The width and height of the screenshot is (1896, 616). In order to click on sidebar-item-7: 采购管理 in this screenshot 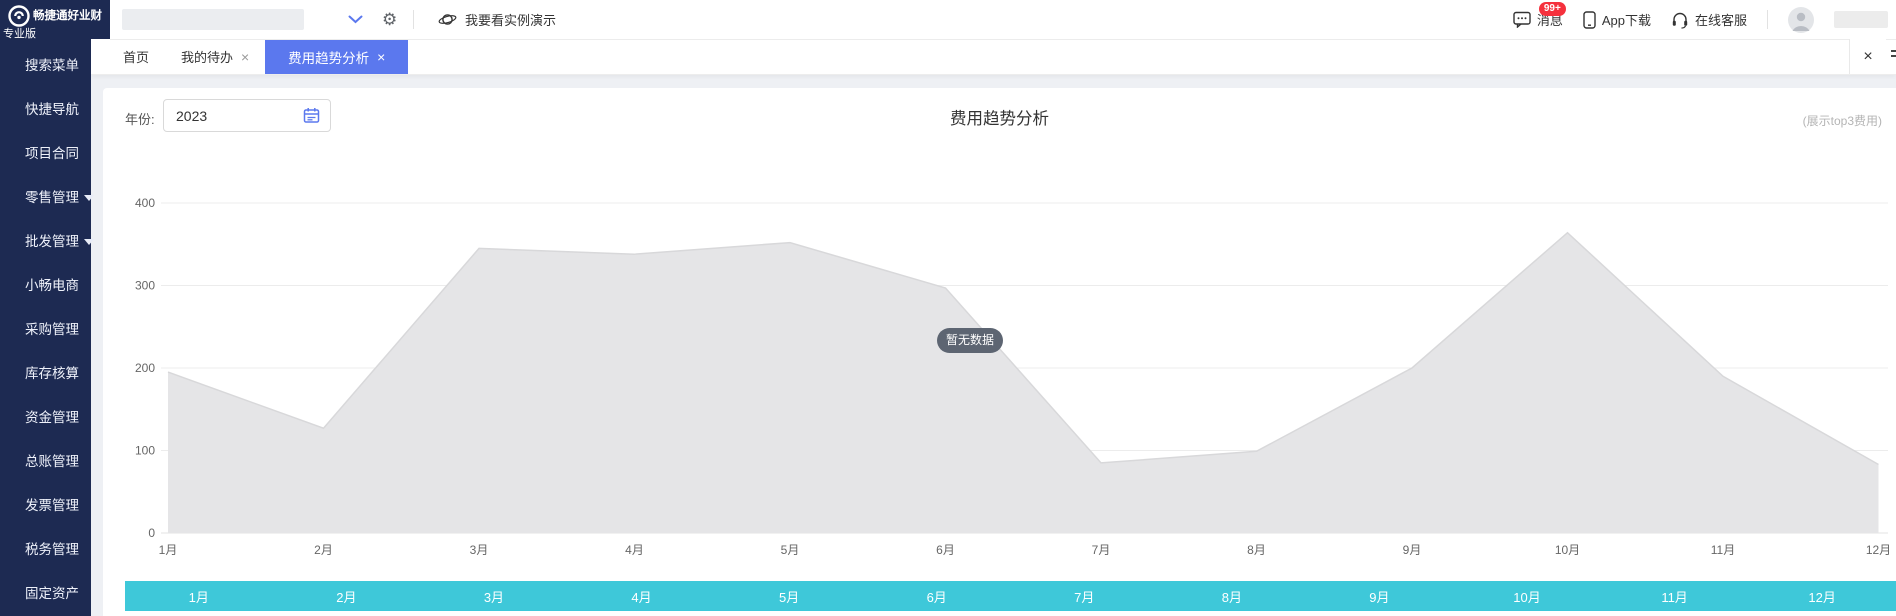, I will do `click(45, 330)`.